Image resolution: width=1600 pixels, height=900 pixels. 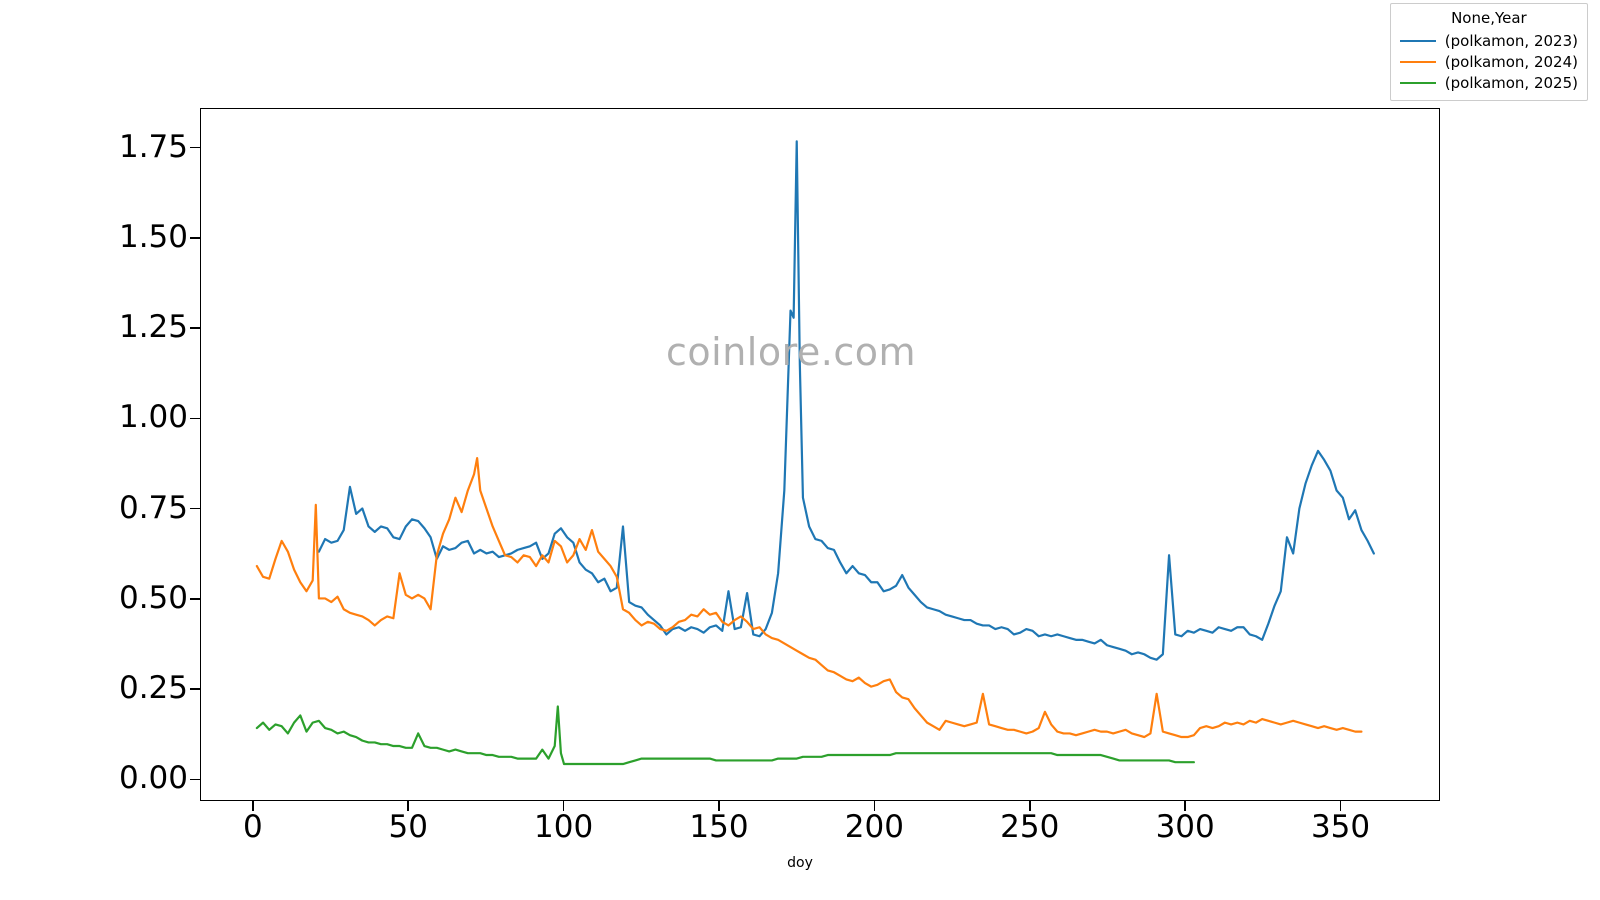 What do you see at coordinates (153, 236) in the screenshot?
I see `y-tick-label: 1.50` at bounding box center [153, 236].